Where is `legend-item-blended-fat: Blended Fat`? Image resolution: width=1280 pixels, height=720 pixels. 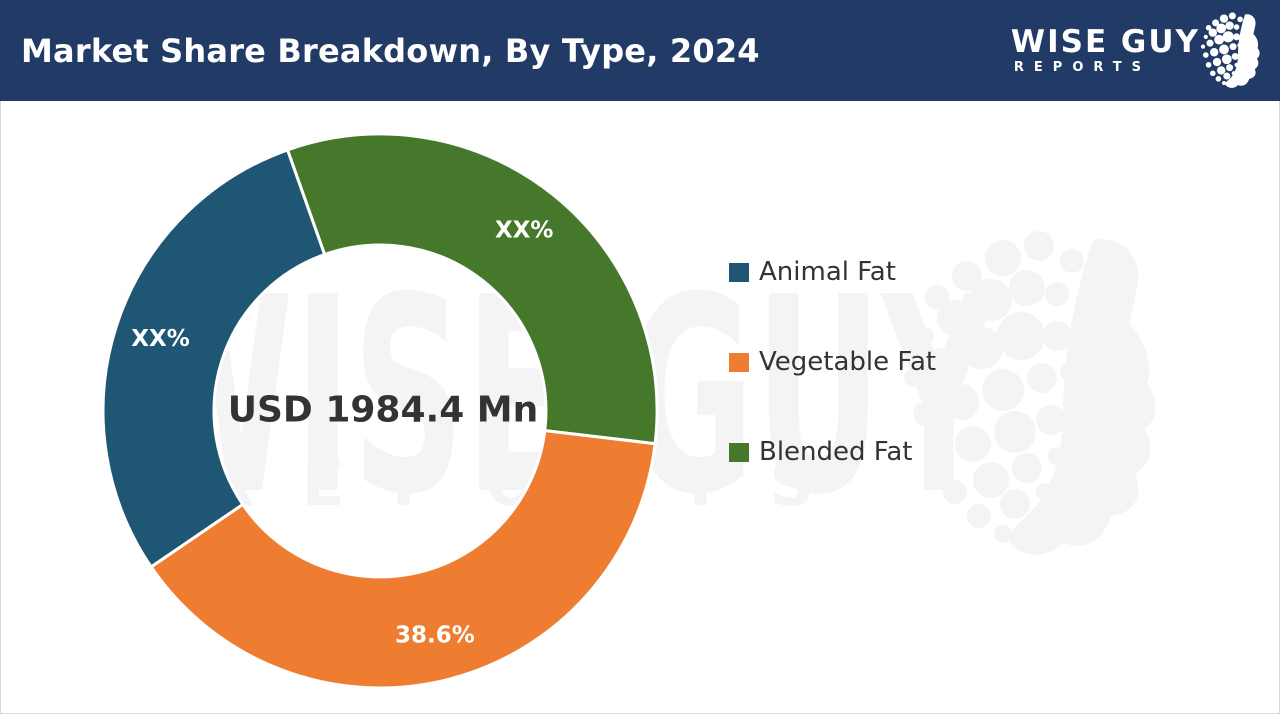
legend-item-blended-fat: Blended Fat is located at coordinates (832, 452).